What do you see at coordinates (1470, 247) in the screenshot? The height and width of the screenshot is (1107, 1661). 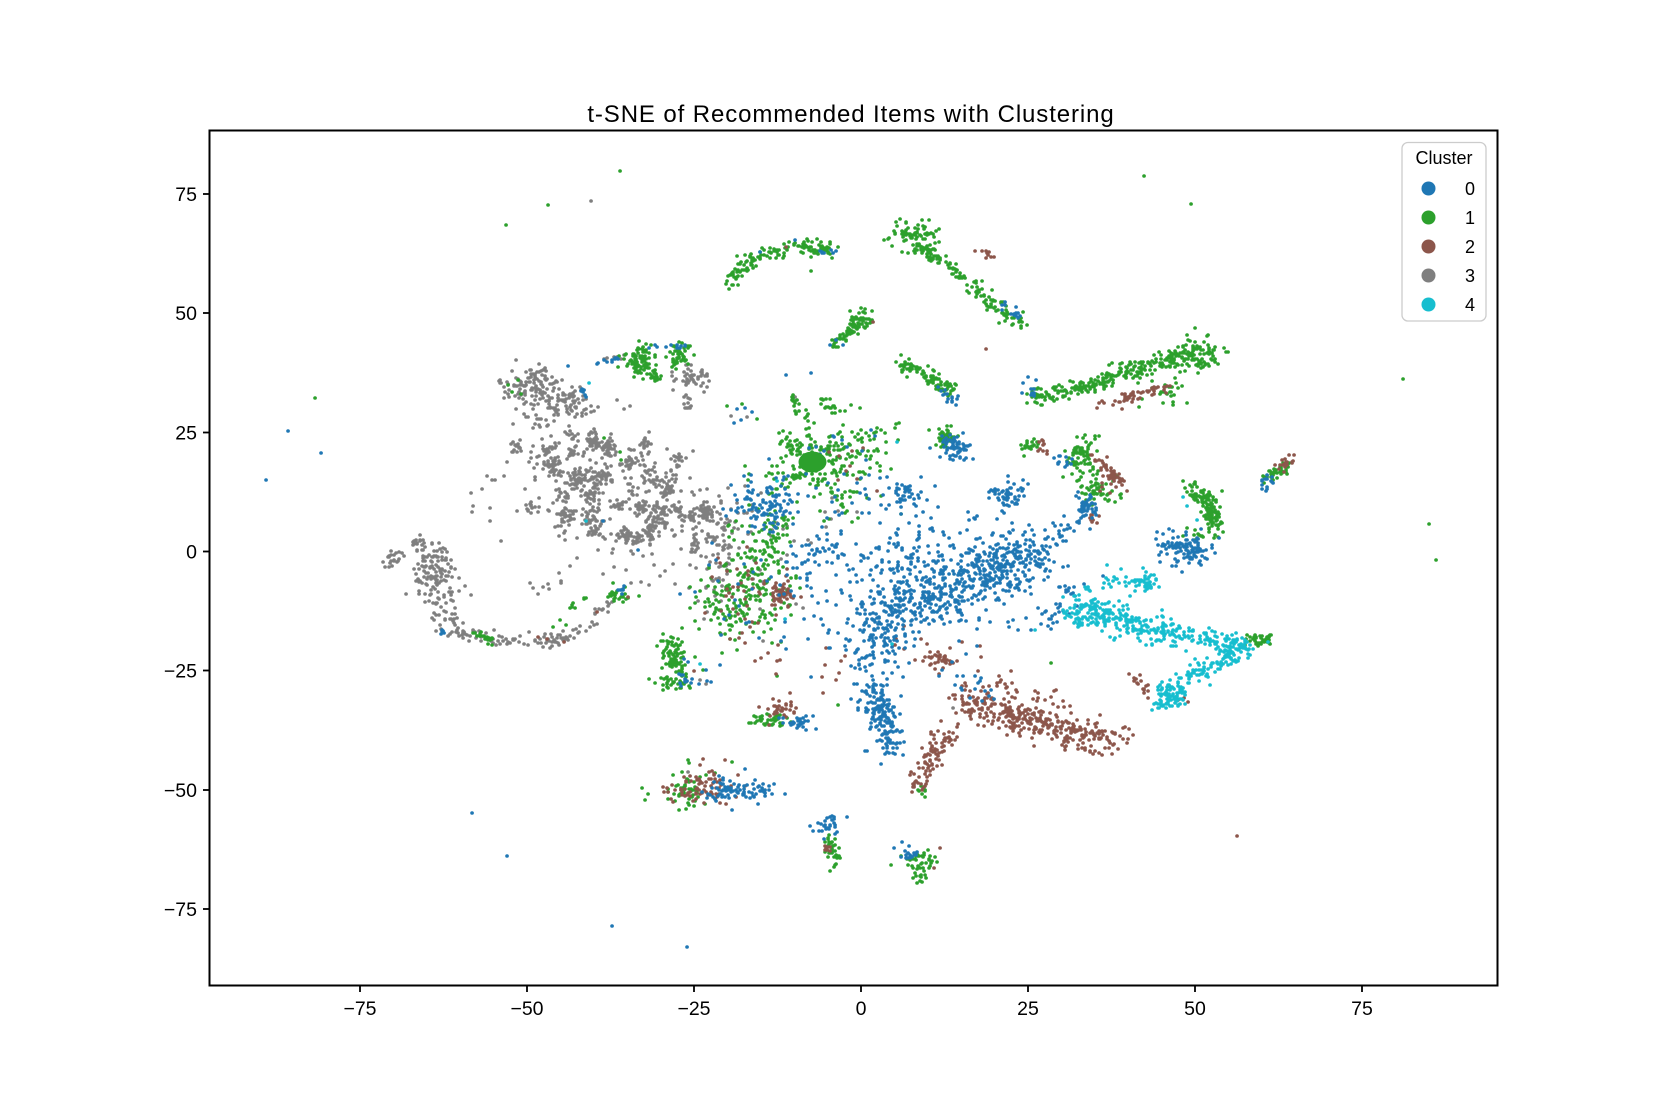 I see `svg-text: 2` at bounding box center [1470, 247].